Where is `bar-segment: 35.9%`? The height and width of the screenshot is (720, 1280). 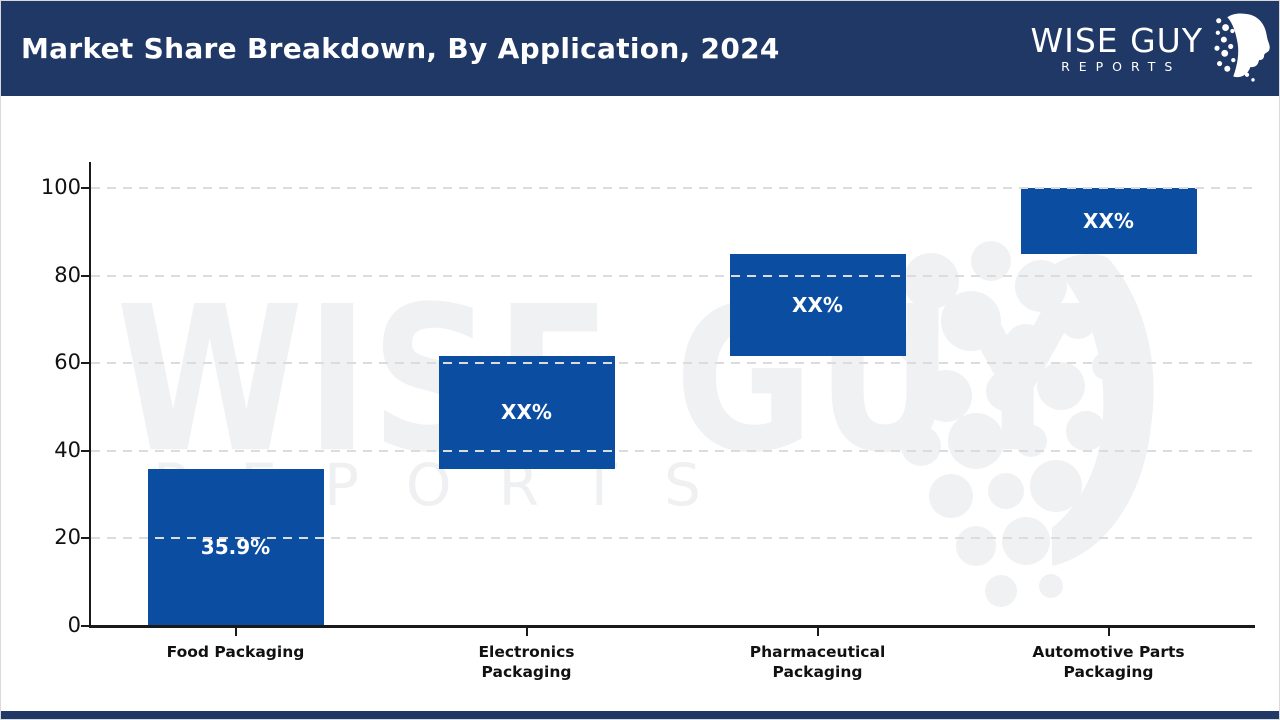
bar-segment: 35.9% is located at coordinates (235, 547).